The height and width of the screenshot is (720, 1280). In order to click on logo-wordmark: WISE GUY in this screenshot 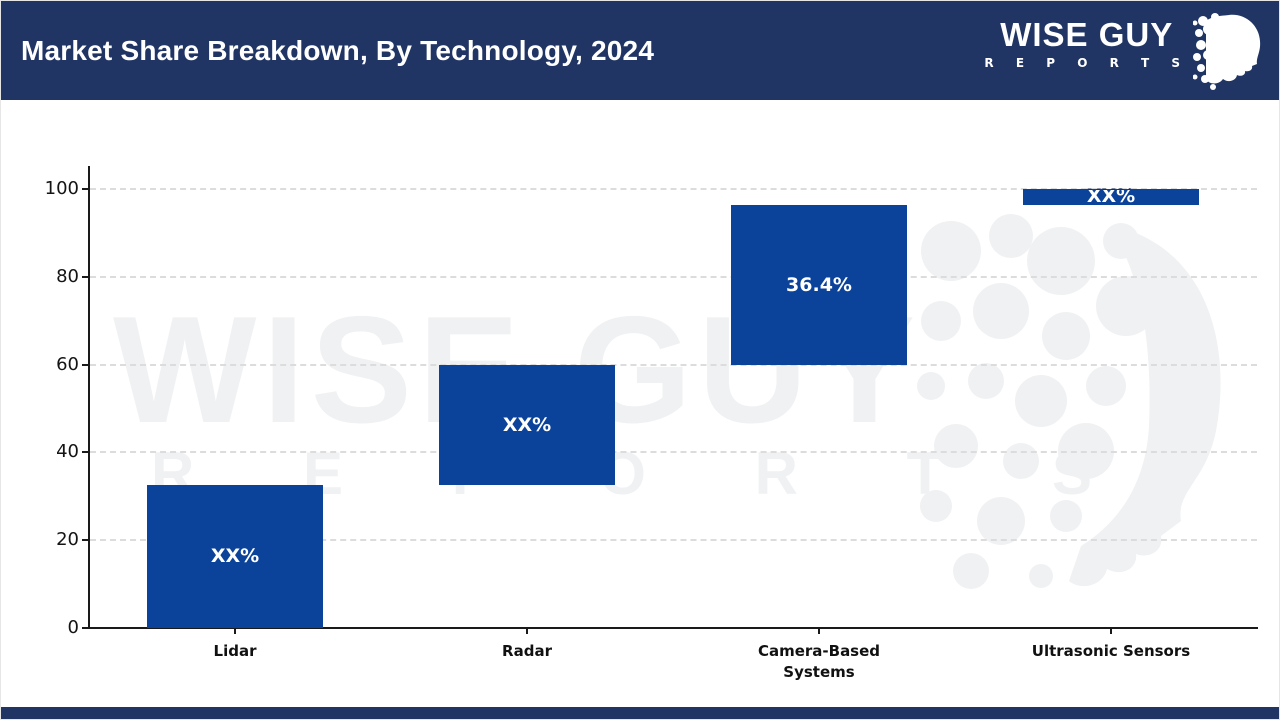, I will do `click(1087, 34)`.